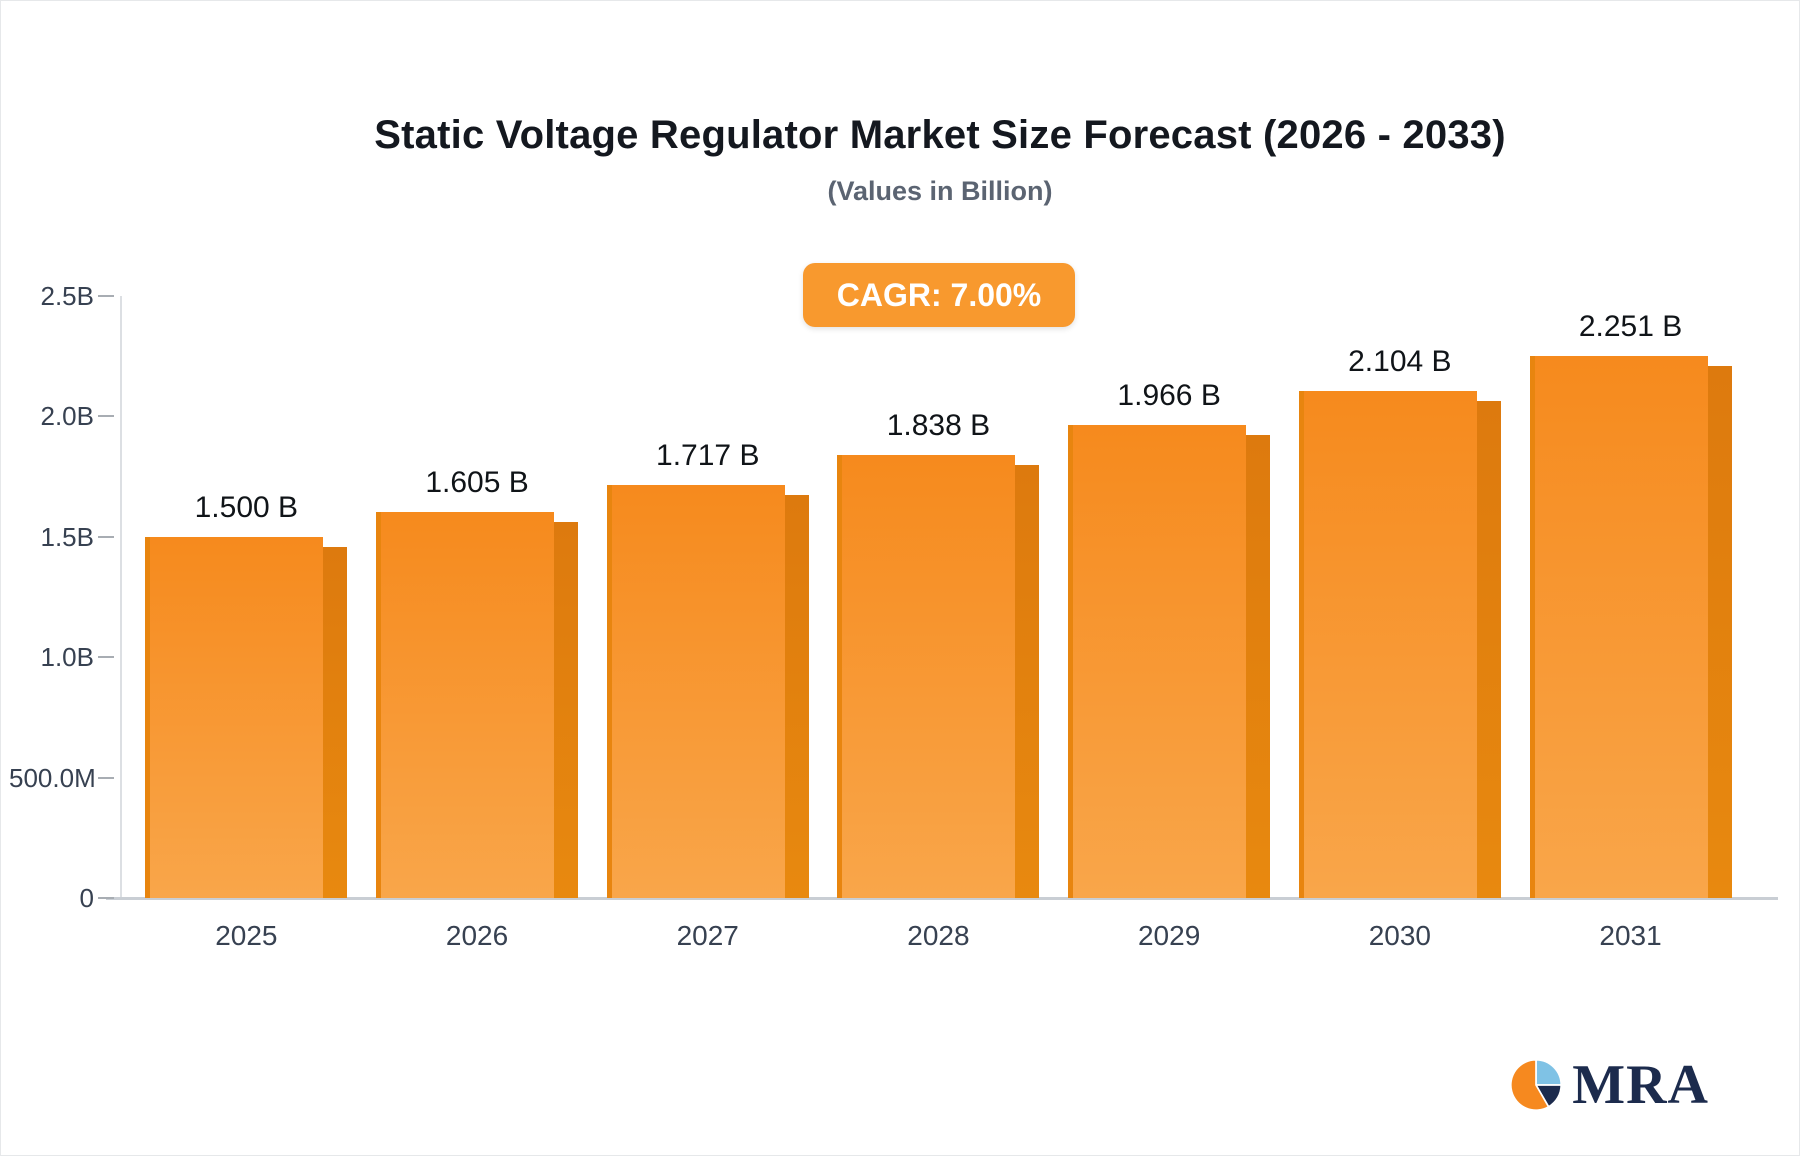 Image resolution: width=1800 pixels, height=1156 pixels. What do you see at coordinates (1488, 649) in the screenshot?
I see `bar-side-2030` at bounding box center [1488, 649].